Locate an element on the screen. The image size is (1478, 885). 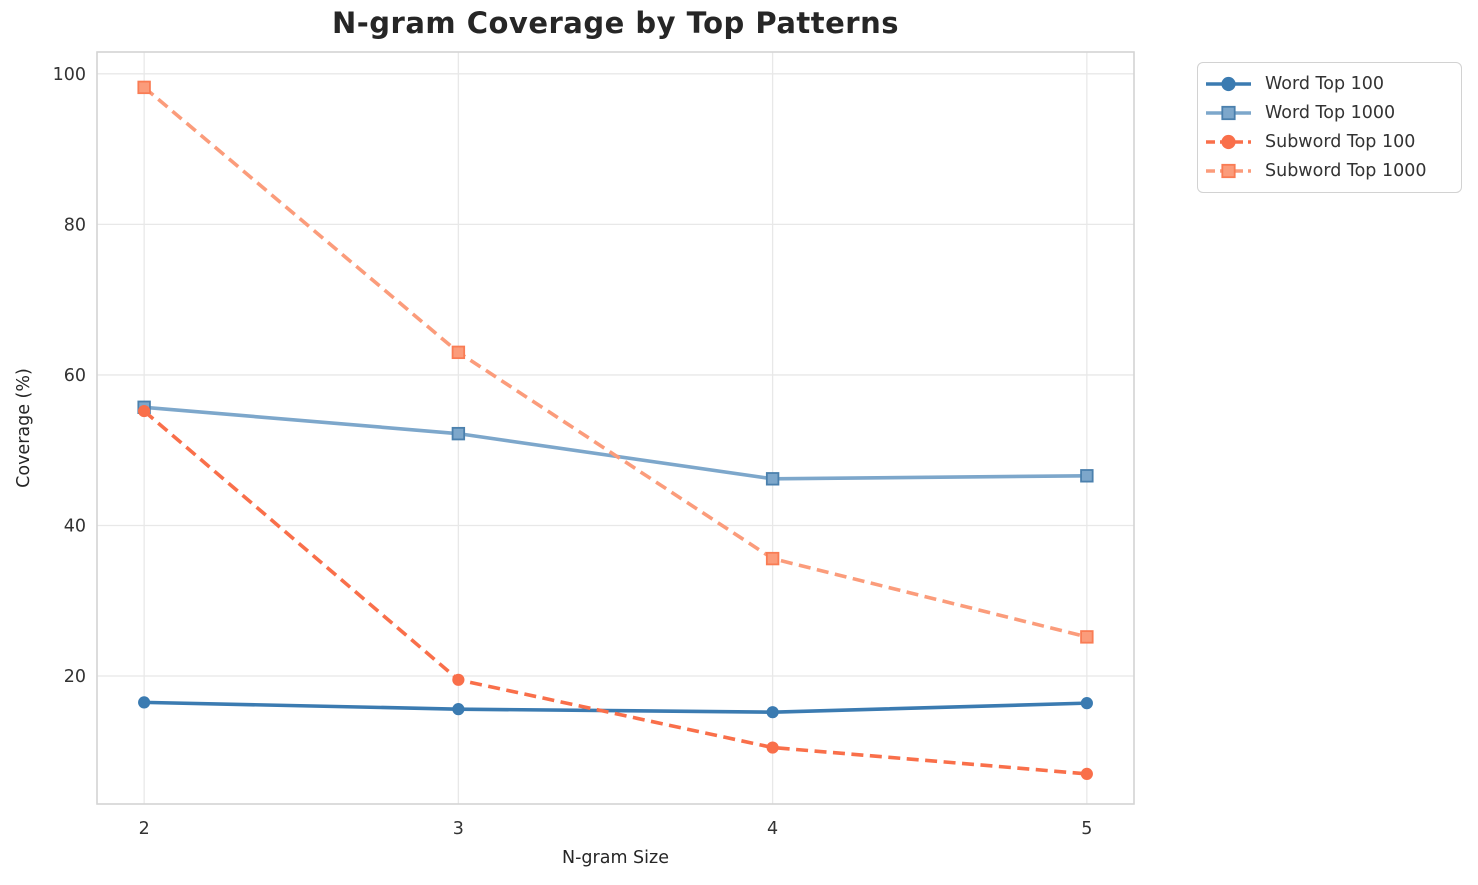
x-tick-label: 4 is located at coordinates (772, 829).